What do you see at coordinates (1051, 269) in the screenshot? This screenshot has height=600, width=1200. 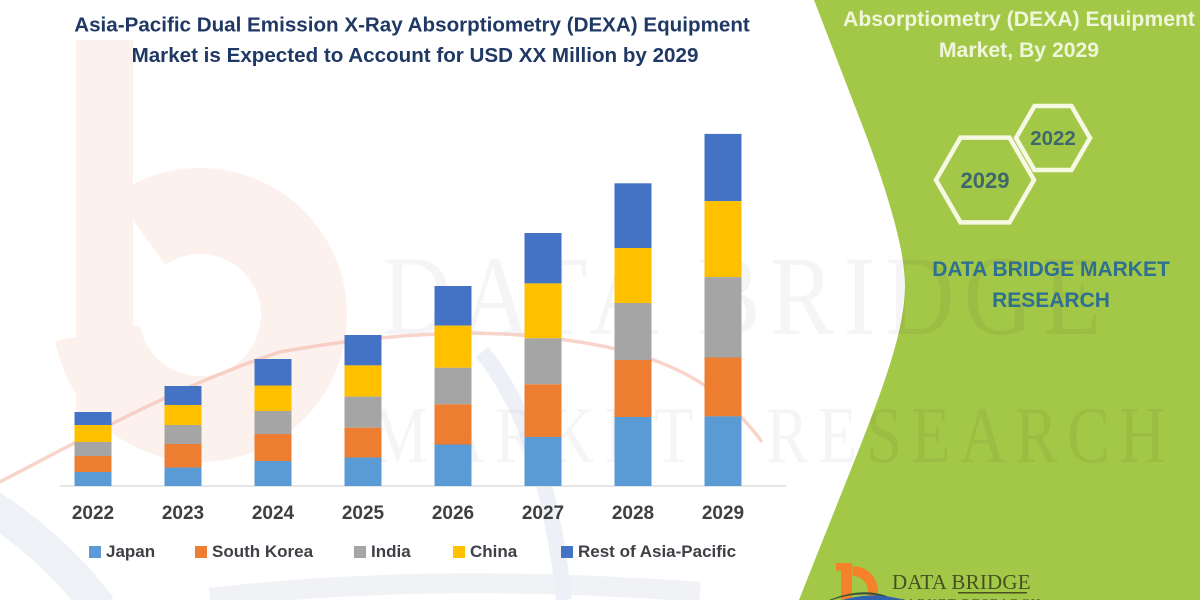 I see `svg-text: DATA BRIDGE MARKET` at bounding box center [1051, 269].